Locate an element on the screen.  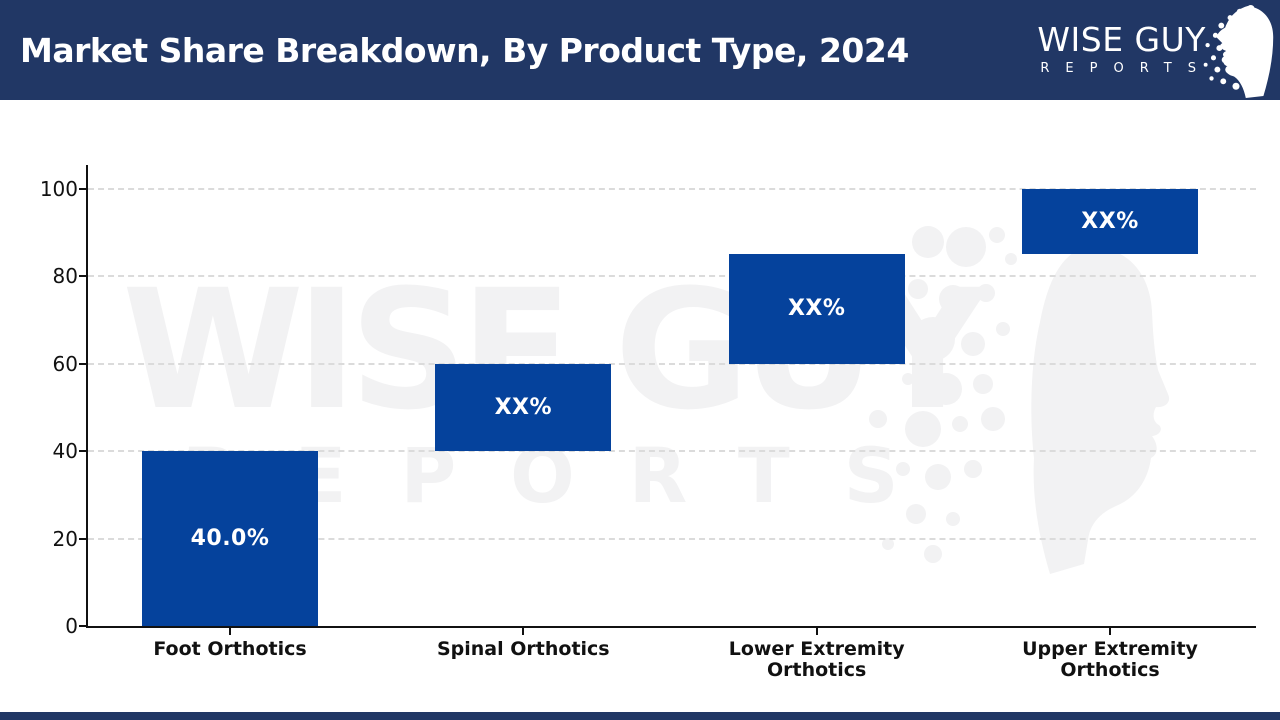
x-category-label-upper-extremity-orthotics: Upper Extremity Orthotics is located at coordinates (1110, 659).